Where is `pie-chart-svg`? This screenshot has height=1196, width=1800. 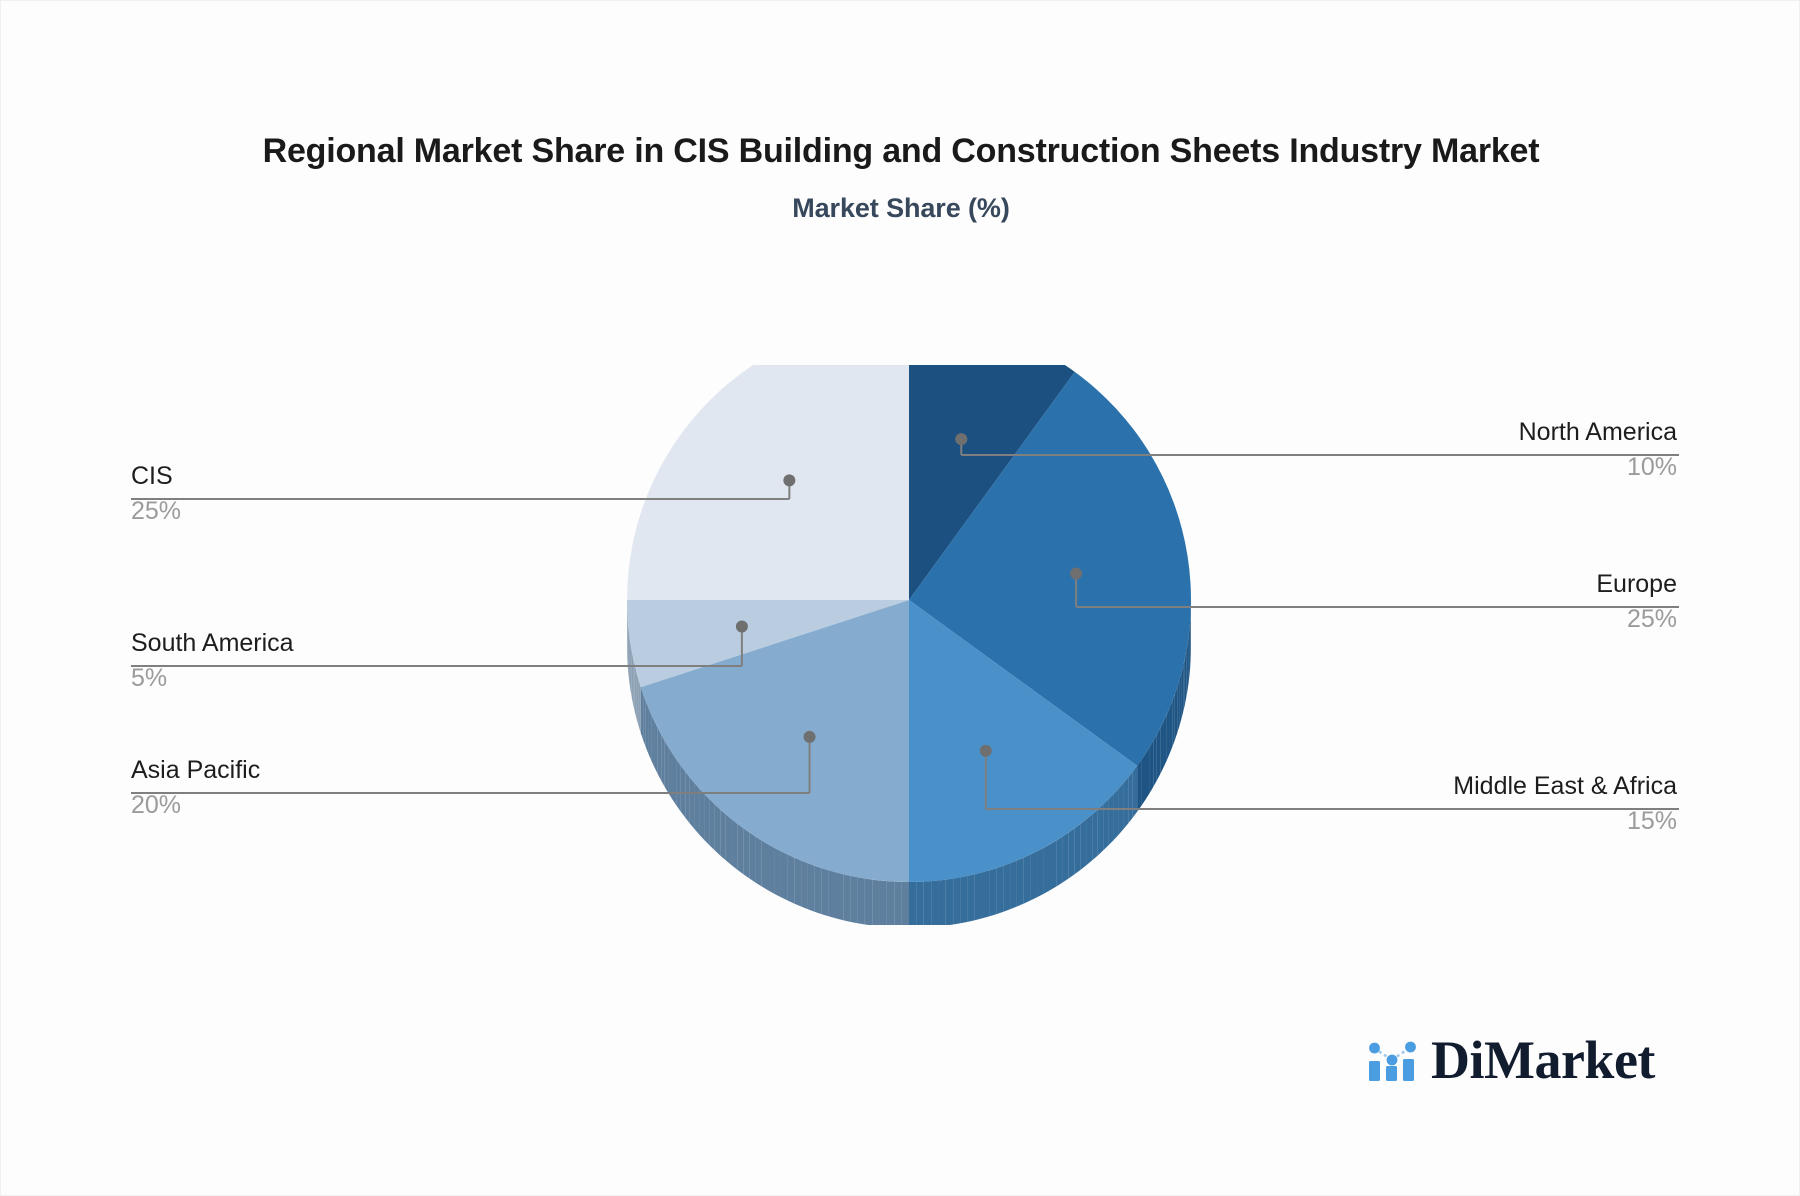
pie-chart-svg is located at coordinates (909, 645).